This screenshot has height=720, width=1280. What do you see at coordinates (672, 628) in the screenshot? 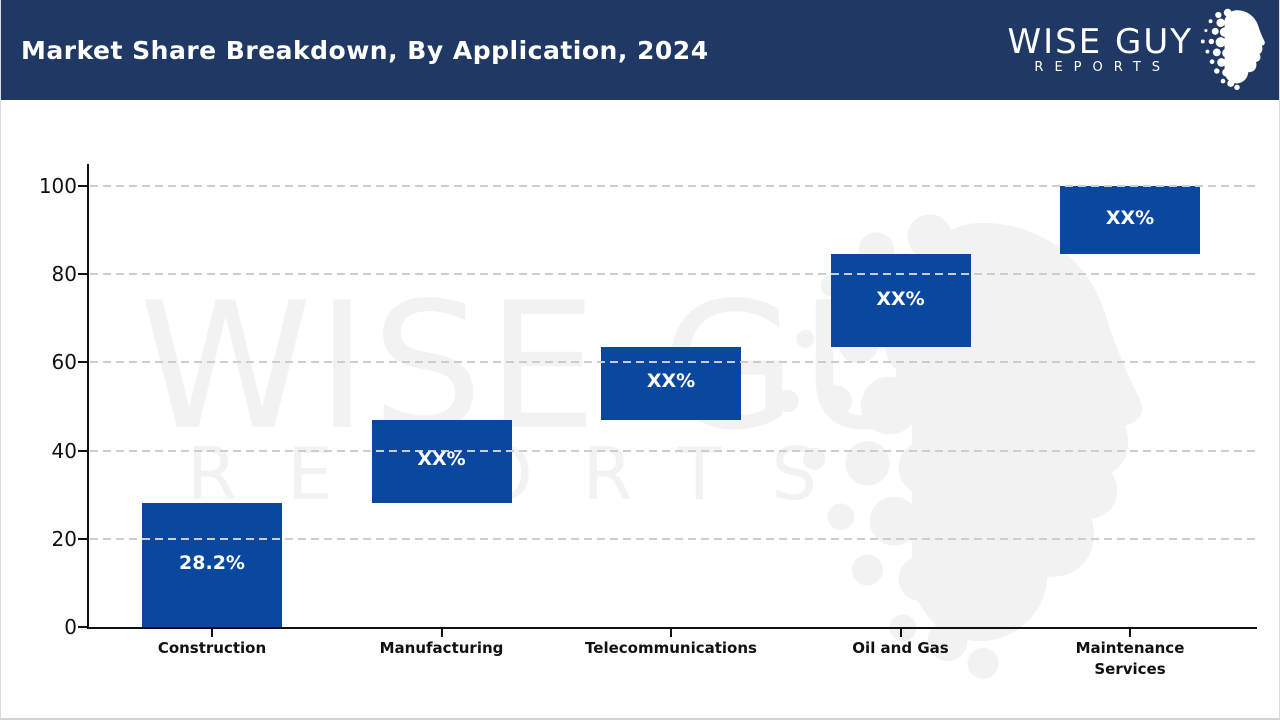
I see `x-axis-line` at bounding box center [672, 628].